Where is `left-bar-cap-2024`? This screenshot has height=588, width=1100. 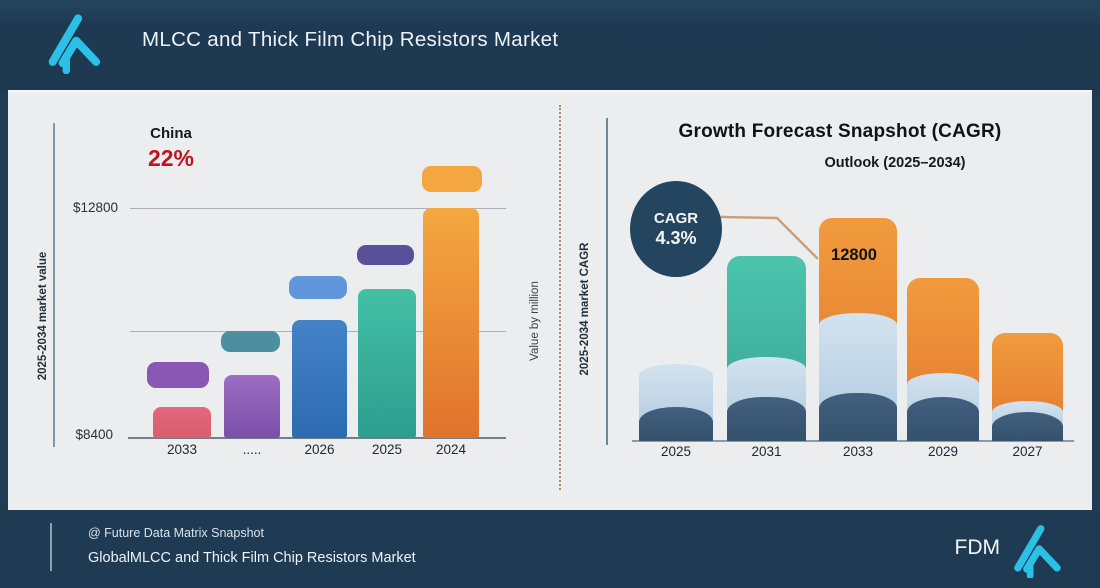 left-bar-cap-2024 is located at coordinates (452, 179).